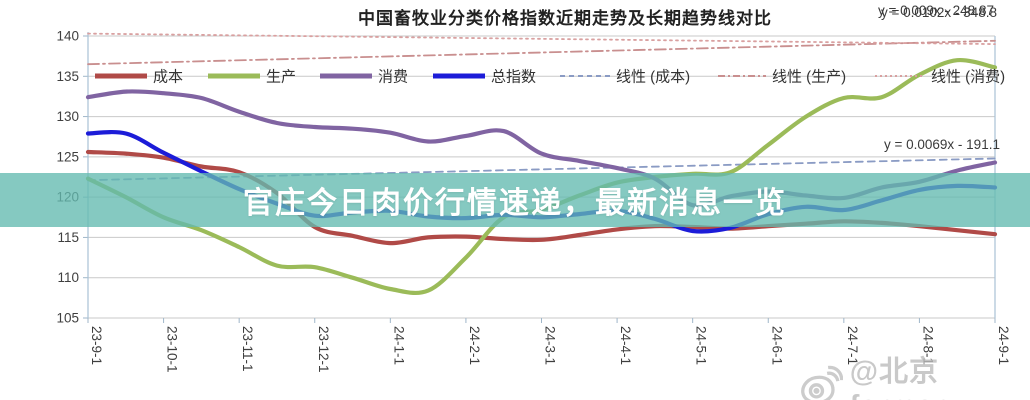 The width and height of the screenshot is (1030, 400). I want to click on legend-label-trend-consumption: 线性 (消费), so click(968, 77).